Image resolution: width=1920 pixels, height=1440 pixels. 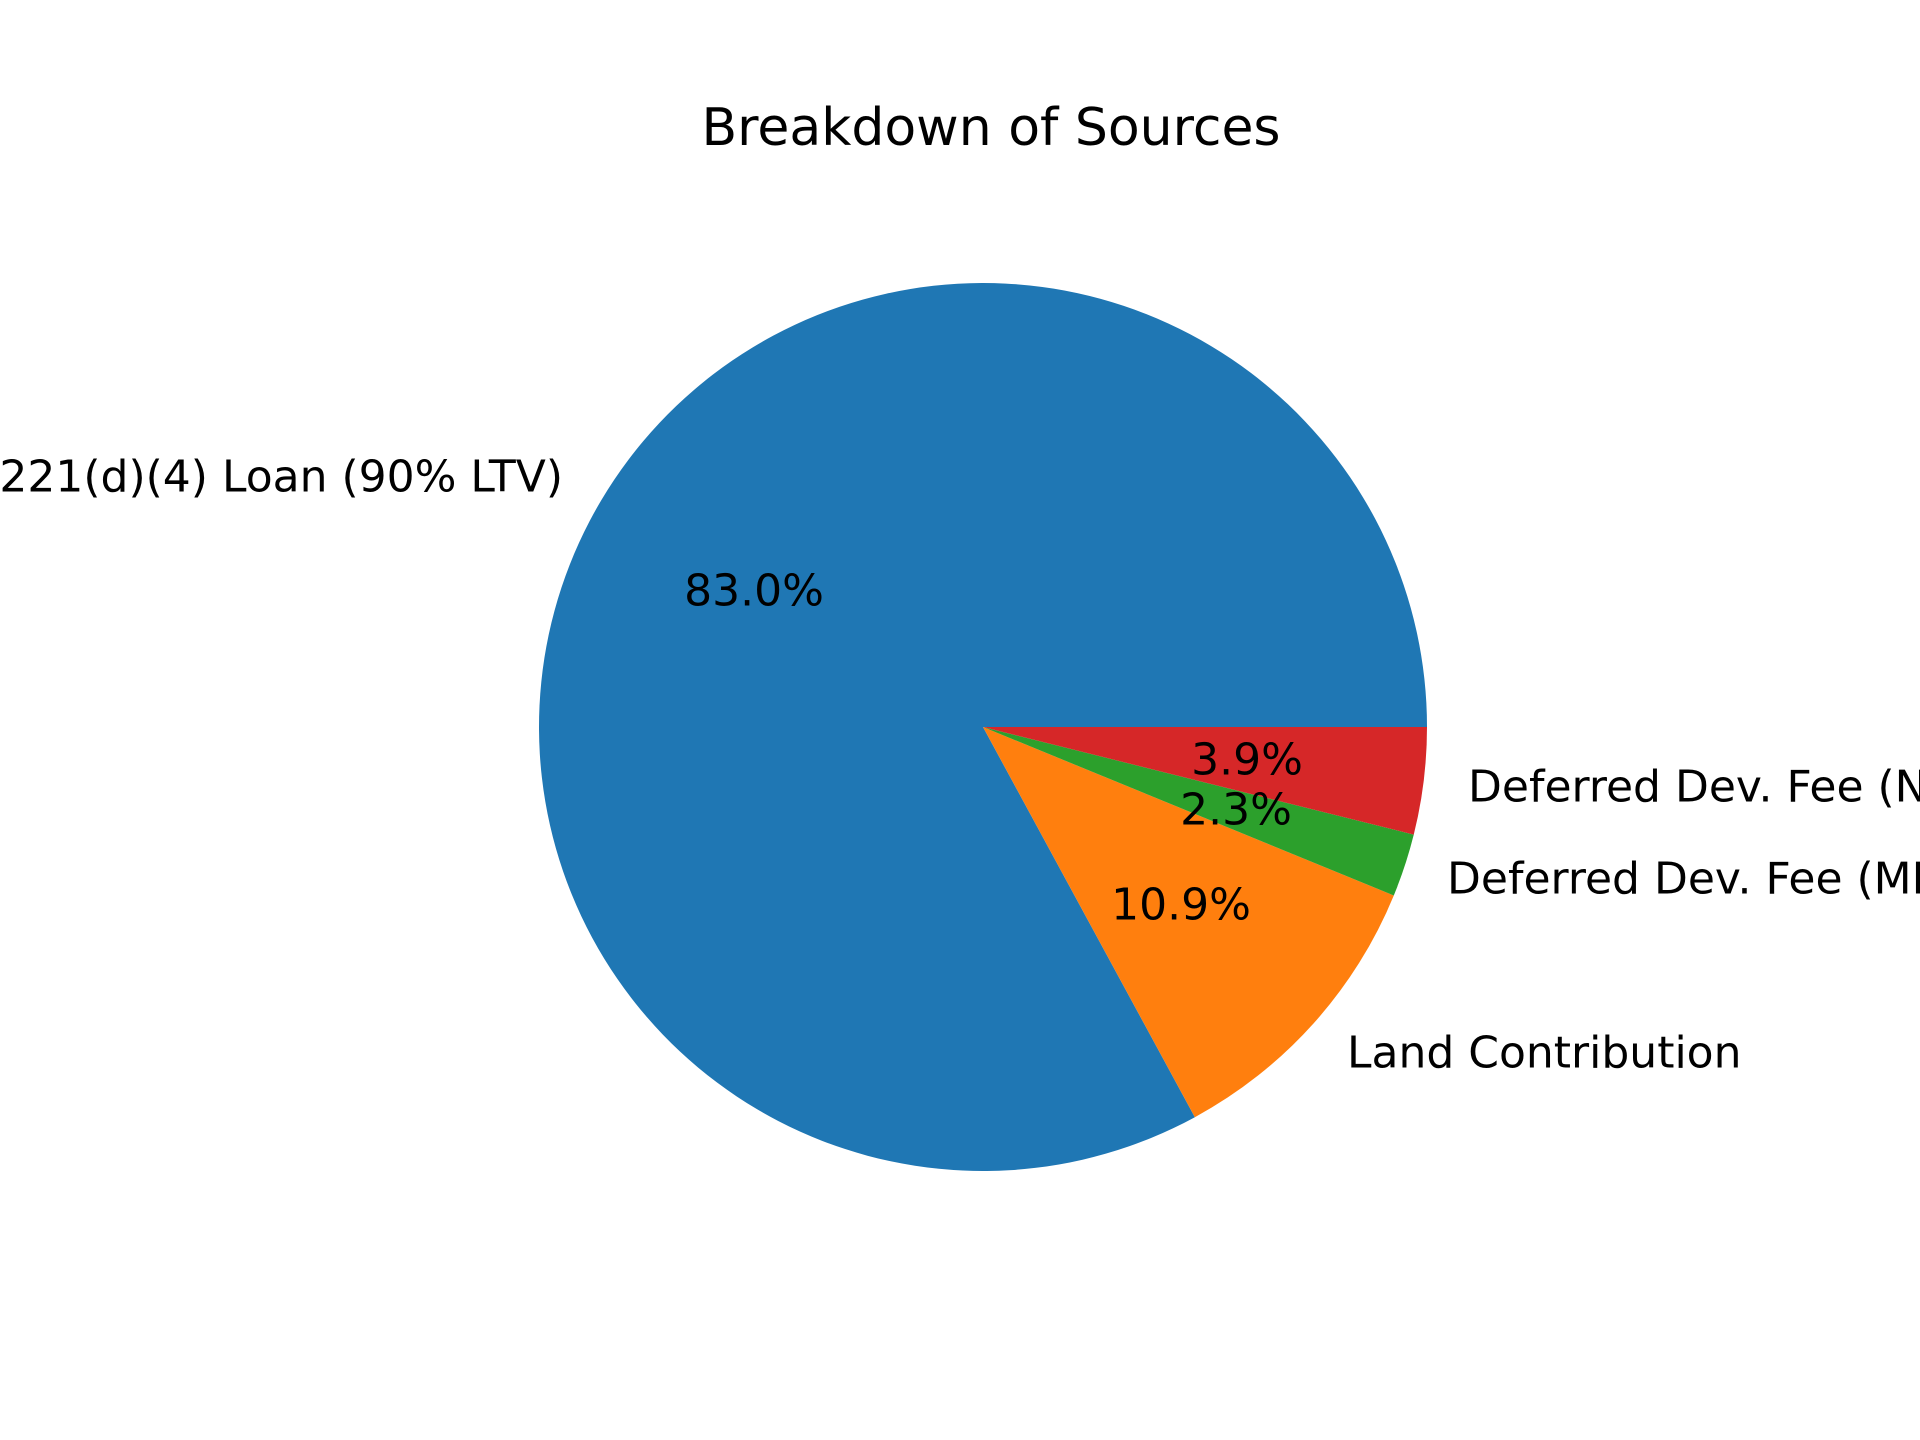 I want to click on slice-label-3: Deferred Dev. Fee (No, so click(x=1694, y=787).